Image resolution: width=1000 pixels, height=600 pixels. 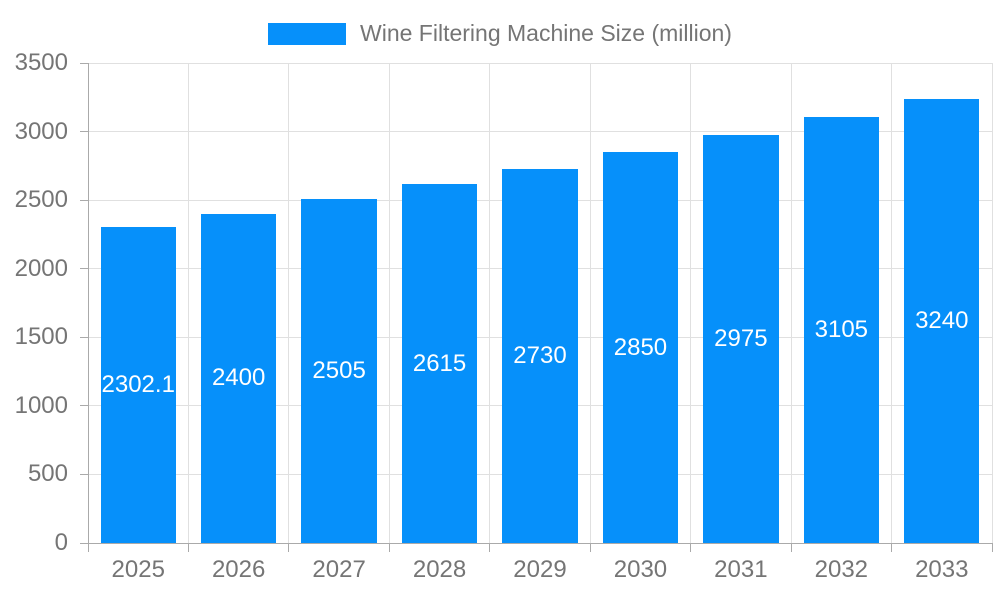 What do you see at coordinates (41, 405) in the screenshot?
I see `y-axis-tick-label: 1000` at bounding box center [41, 405].